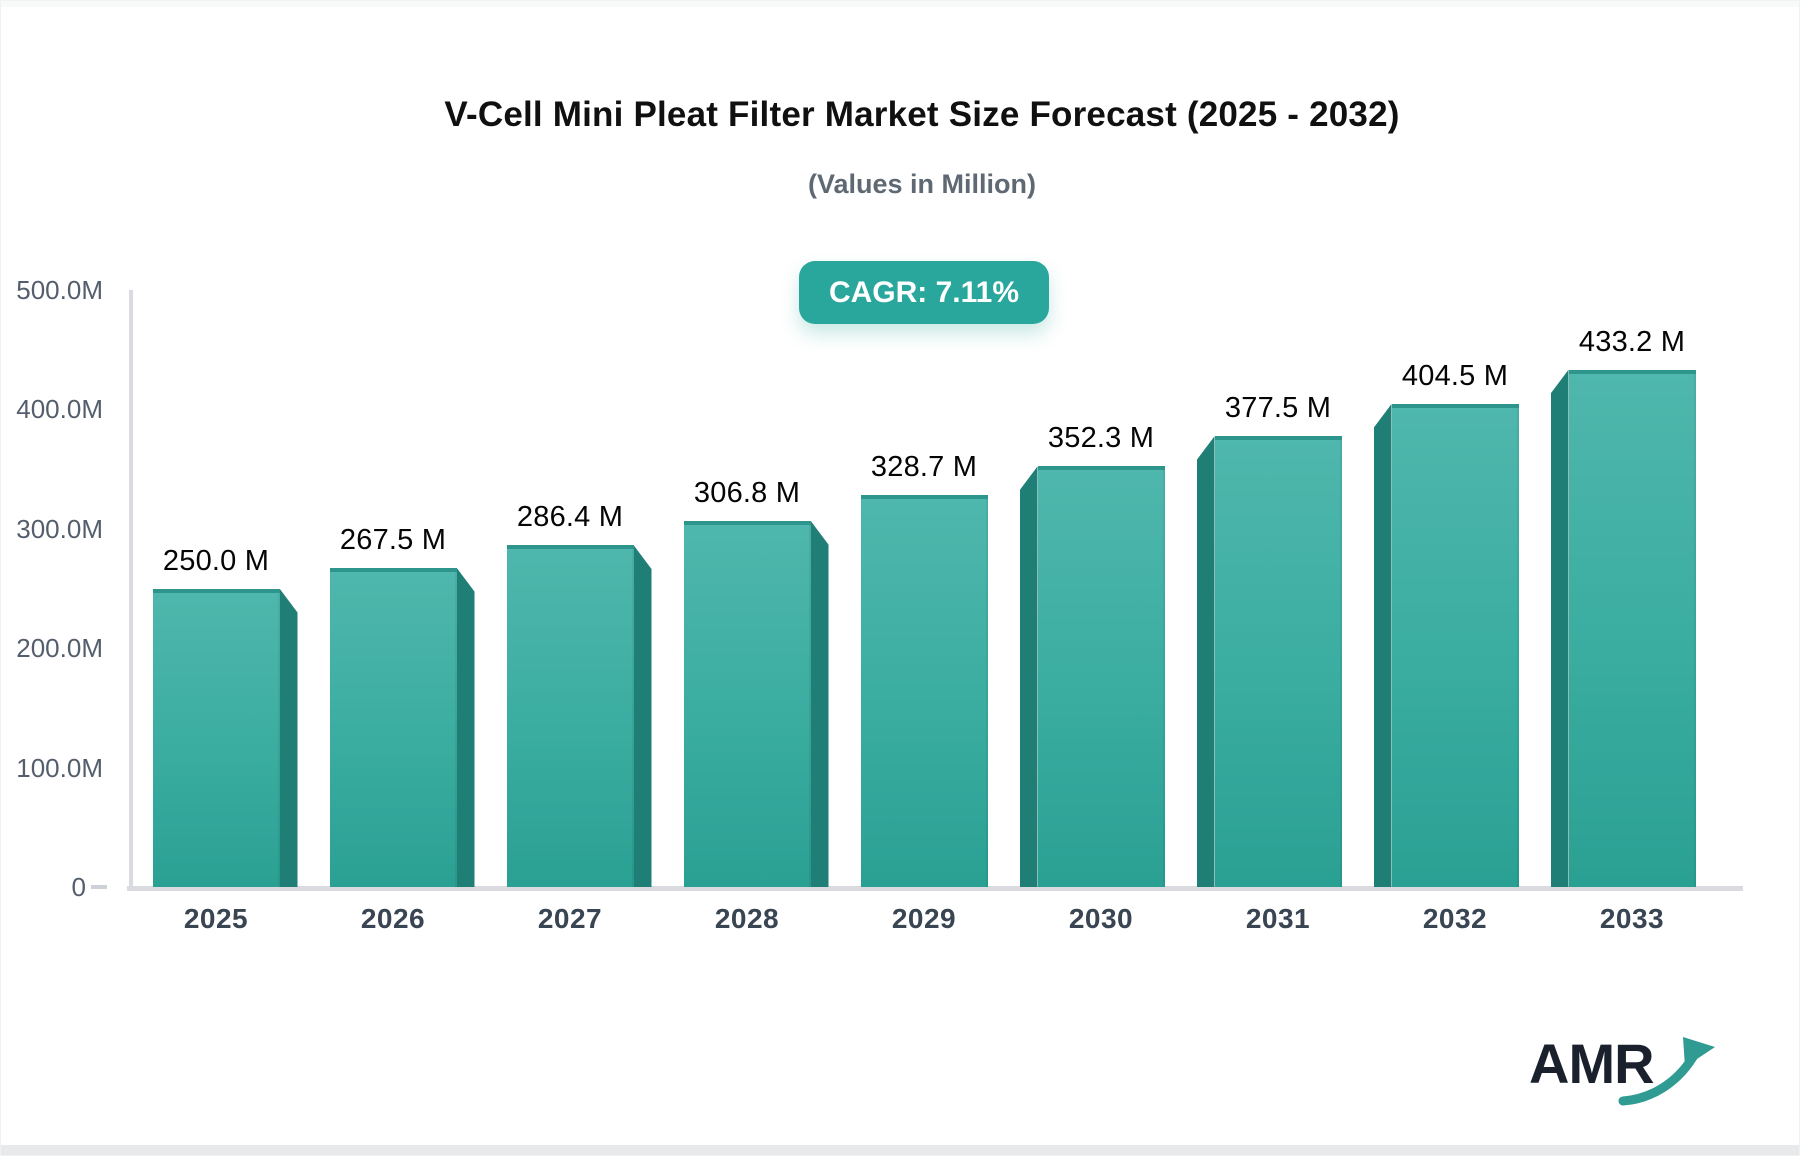  What do you see at coordinates (747, 918) in the screenshot?
I see `x-axis-tick-label: 2028` at bounding box center [747, 918].